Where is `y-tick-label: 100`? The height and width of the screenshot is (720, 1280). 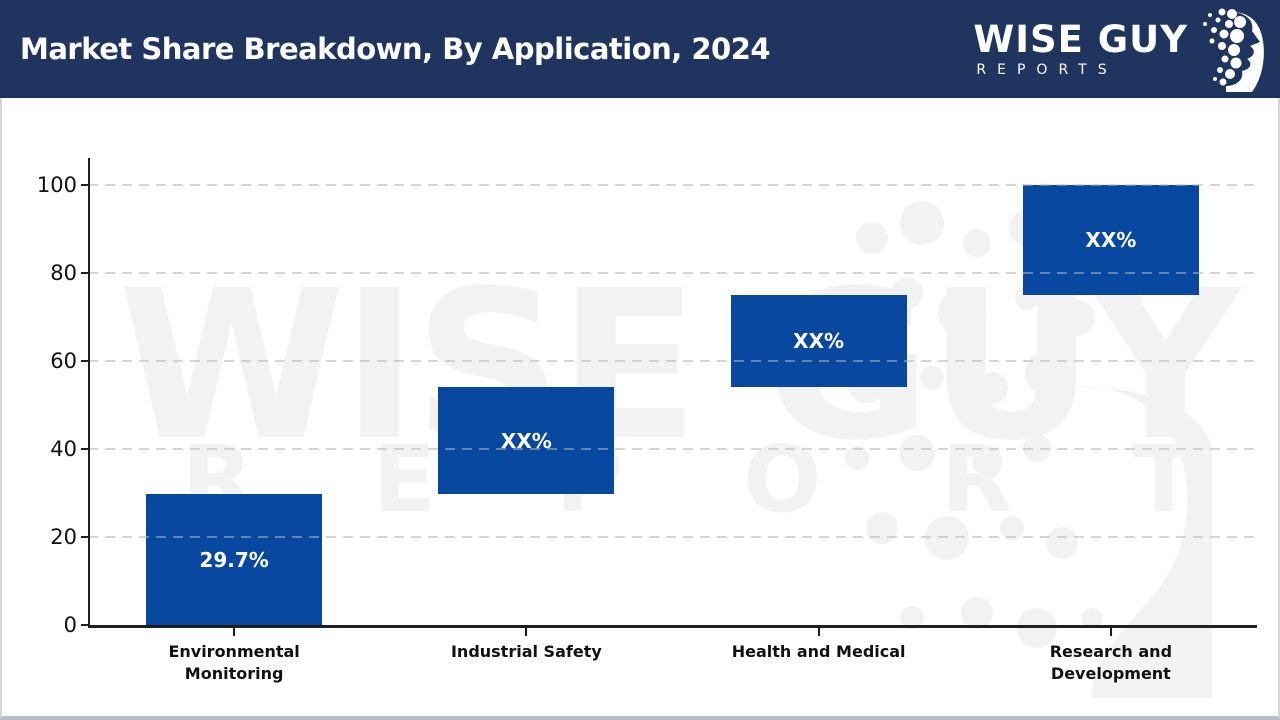
y-tick-label: 100 is located at coordinates (56, 185).